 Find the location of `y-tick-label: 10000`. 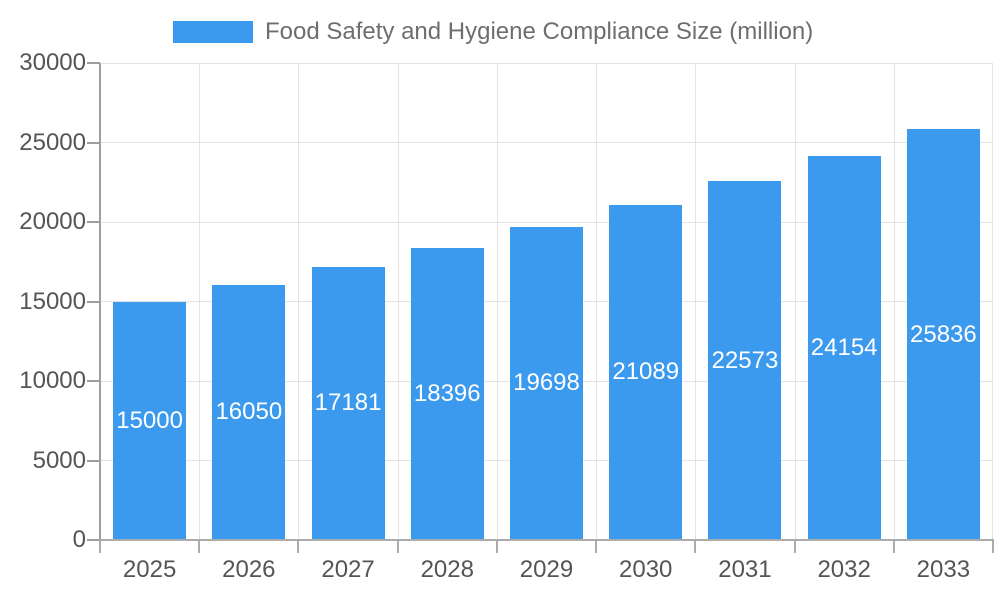

y-tick-label: 10000 is located at coordinates (52, 380).